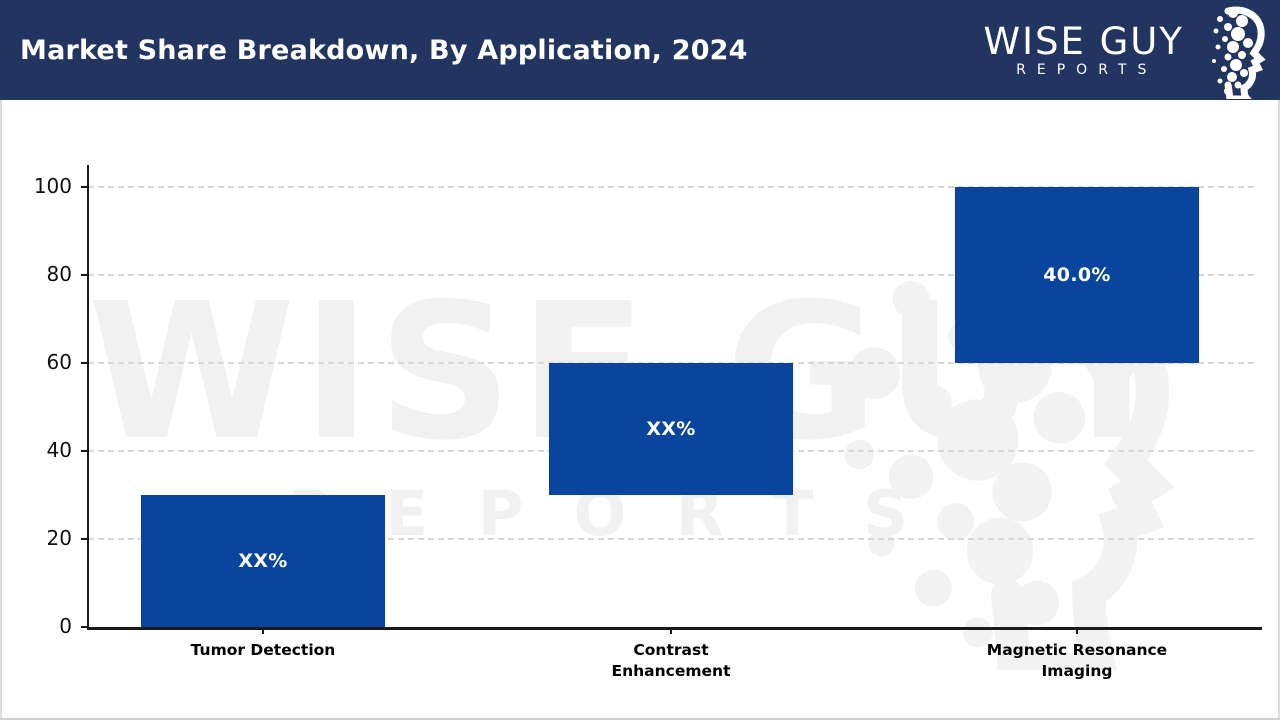 The height and width of the screenshot is (720, 1280). I want to click on wise-guy-reports-logo: WISE GUY REPORTS, so click(1132, 51).